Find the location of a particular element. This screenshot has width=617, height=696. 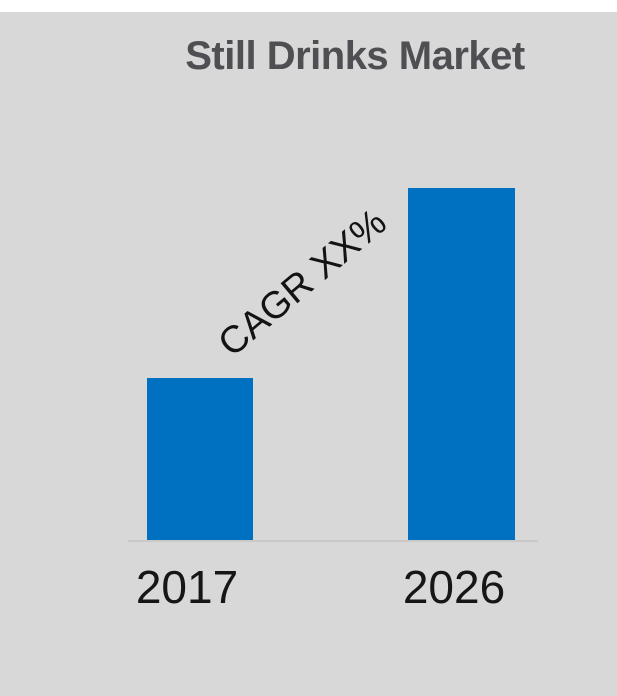

cagr-annotation: CAGR XX% is located at coordinates (302, 283).